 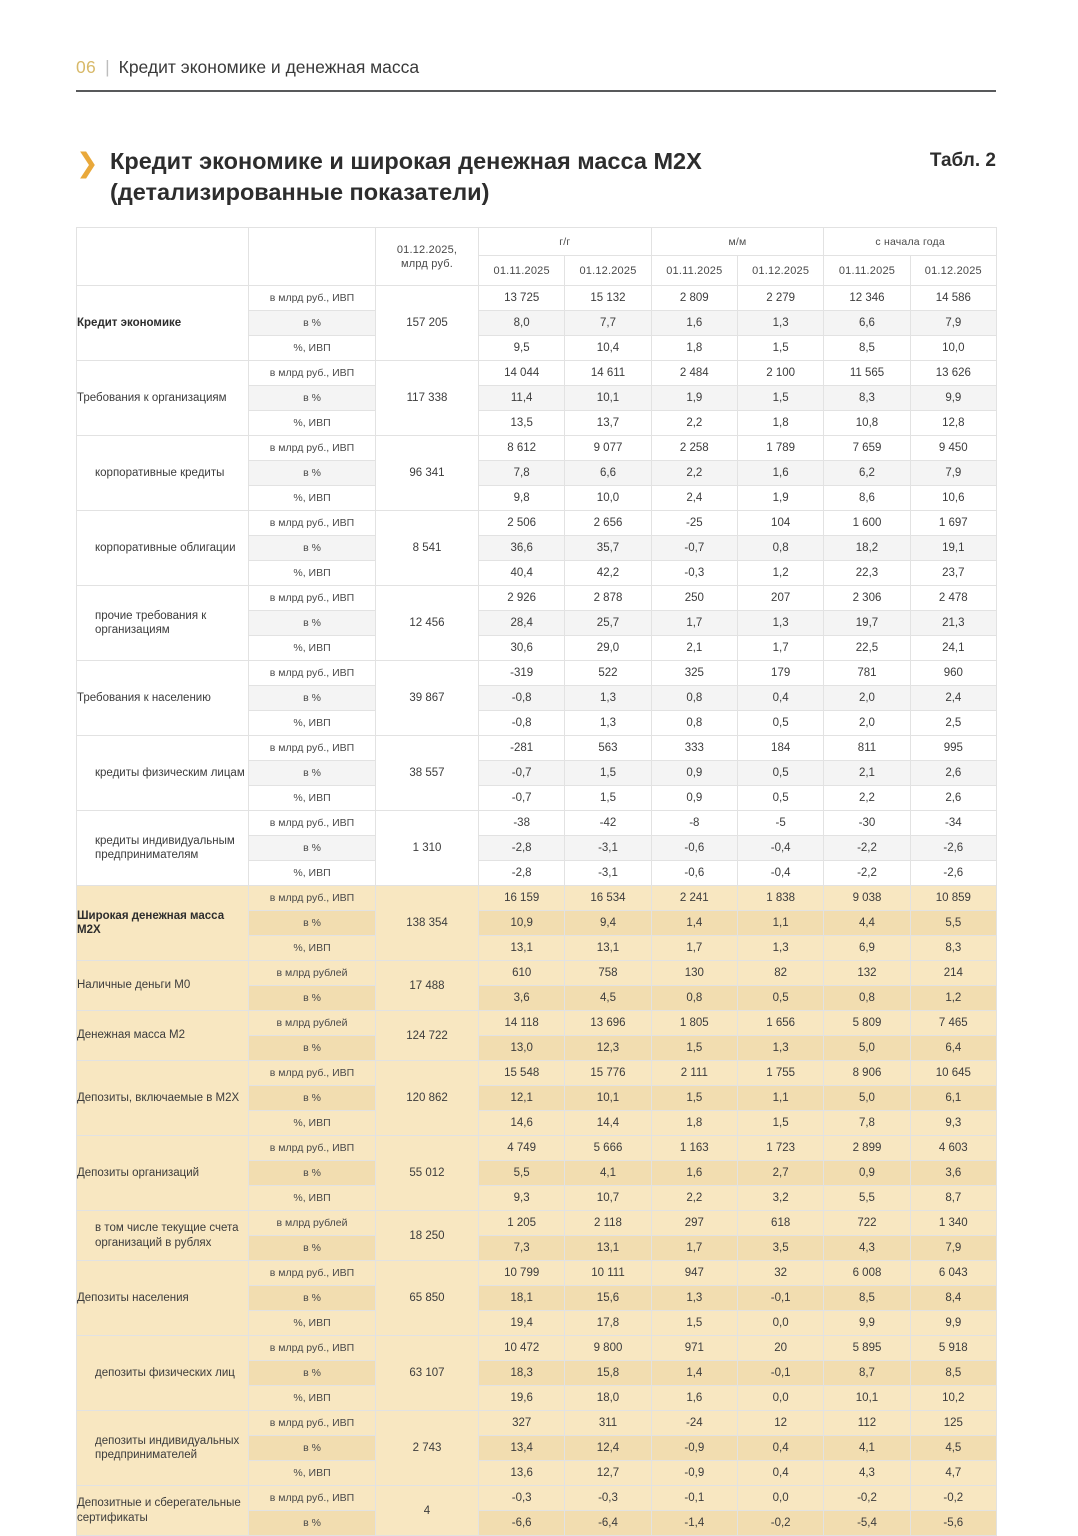 What do you see at coordinates (953, 1373) in the screenshot?
I see `cell-value: 8,5` at bounding box center [953, 1373].